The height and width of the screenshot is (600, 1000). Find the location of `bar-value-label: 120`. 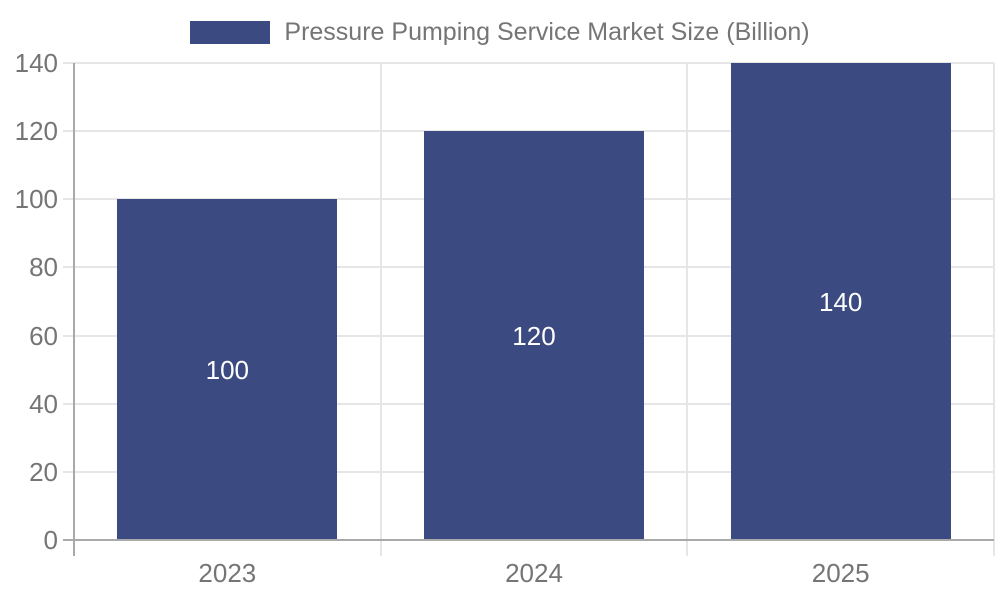

bar-value-label: 120 is located at coordinates (534, 335).